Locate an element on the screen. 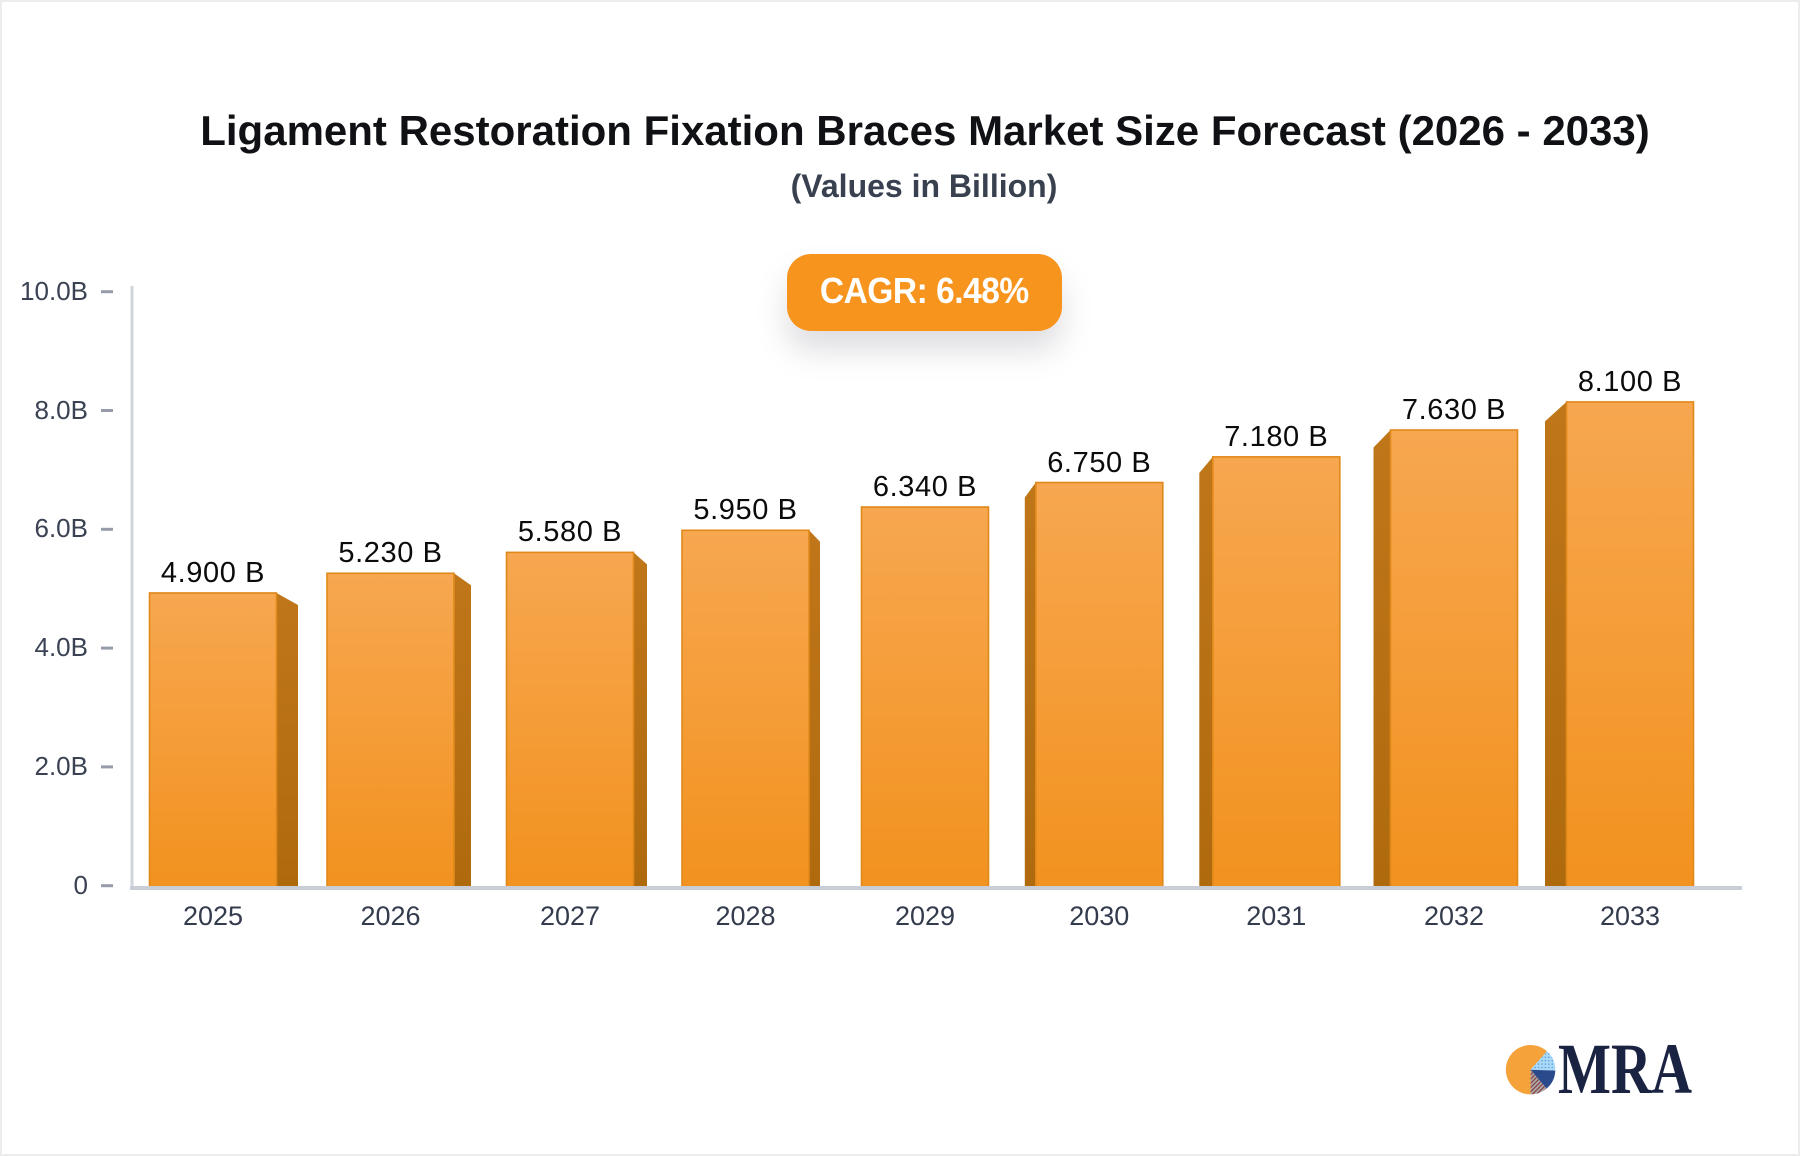 This screenshot has width=1800, height=1156. svg-text: MRA is located at coordinates (1625, 1069).